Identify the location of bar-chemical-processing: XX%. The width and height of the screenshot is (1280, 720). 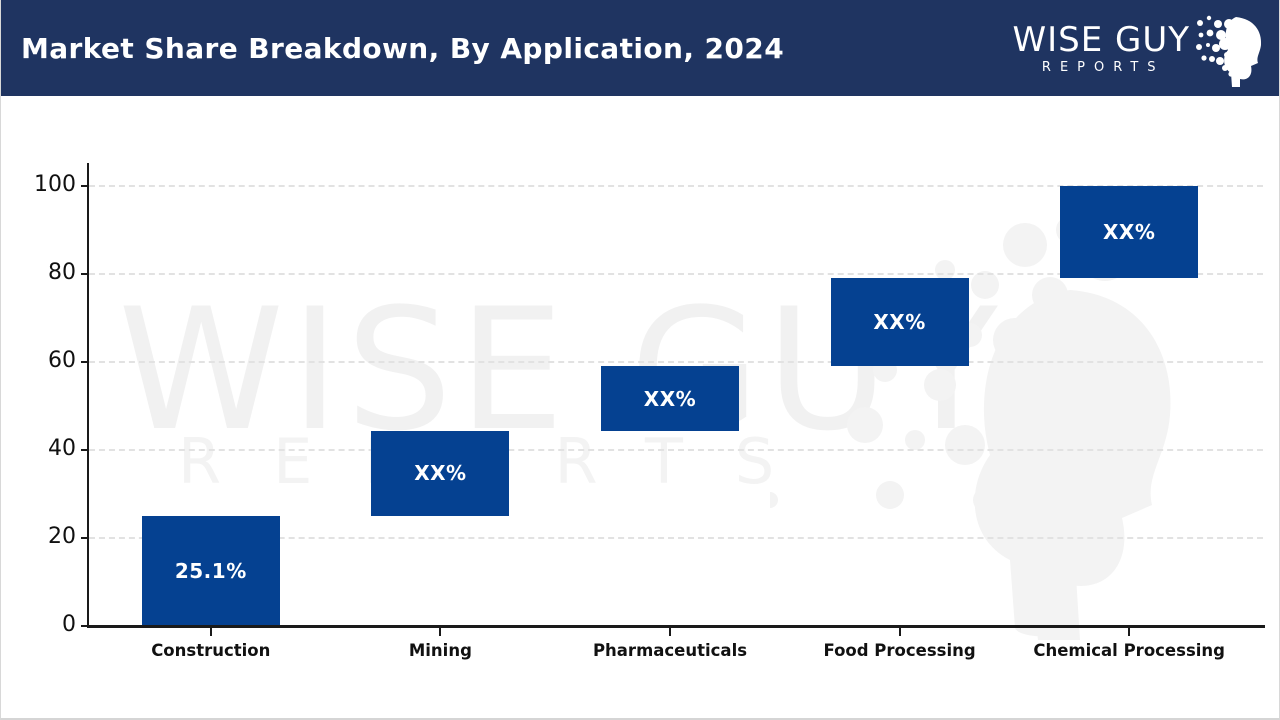
(1129, 232).